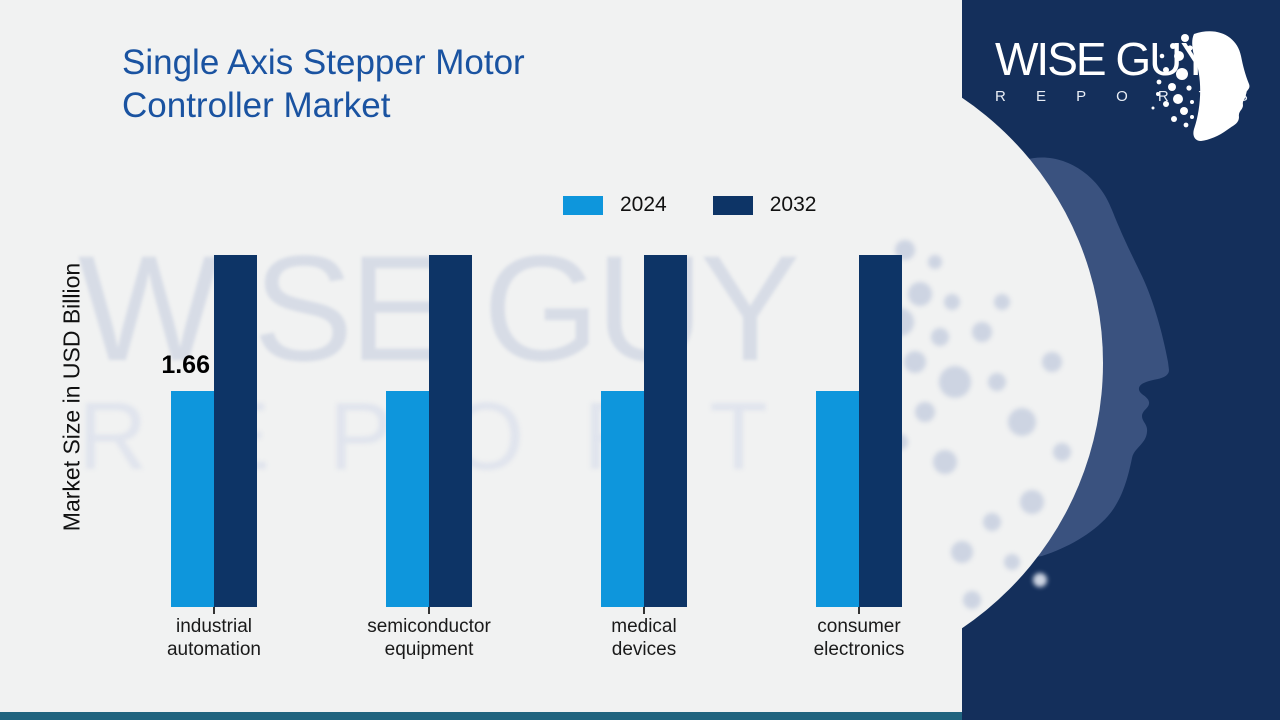 The image size is (1280, 720). What do you see at coordinates (450, 431) in the screenshot?
I see `bar-2032-semiconductor-equipment` at bounding box center [450, 431].